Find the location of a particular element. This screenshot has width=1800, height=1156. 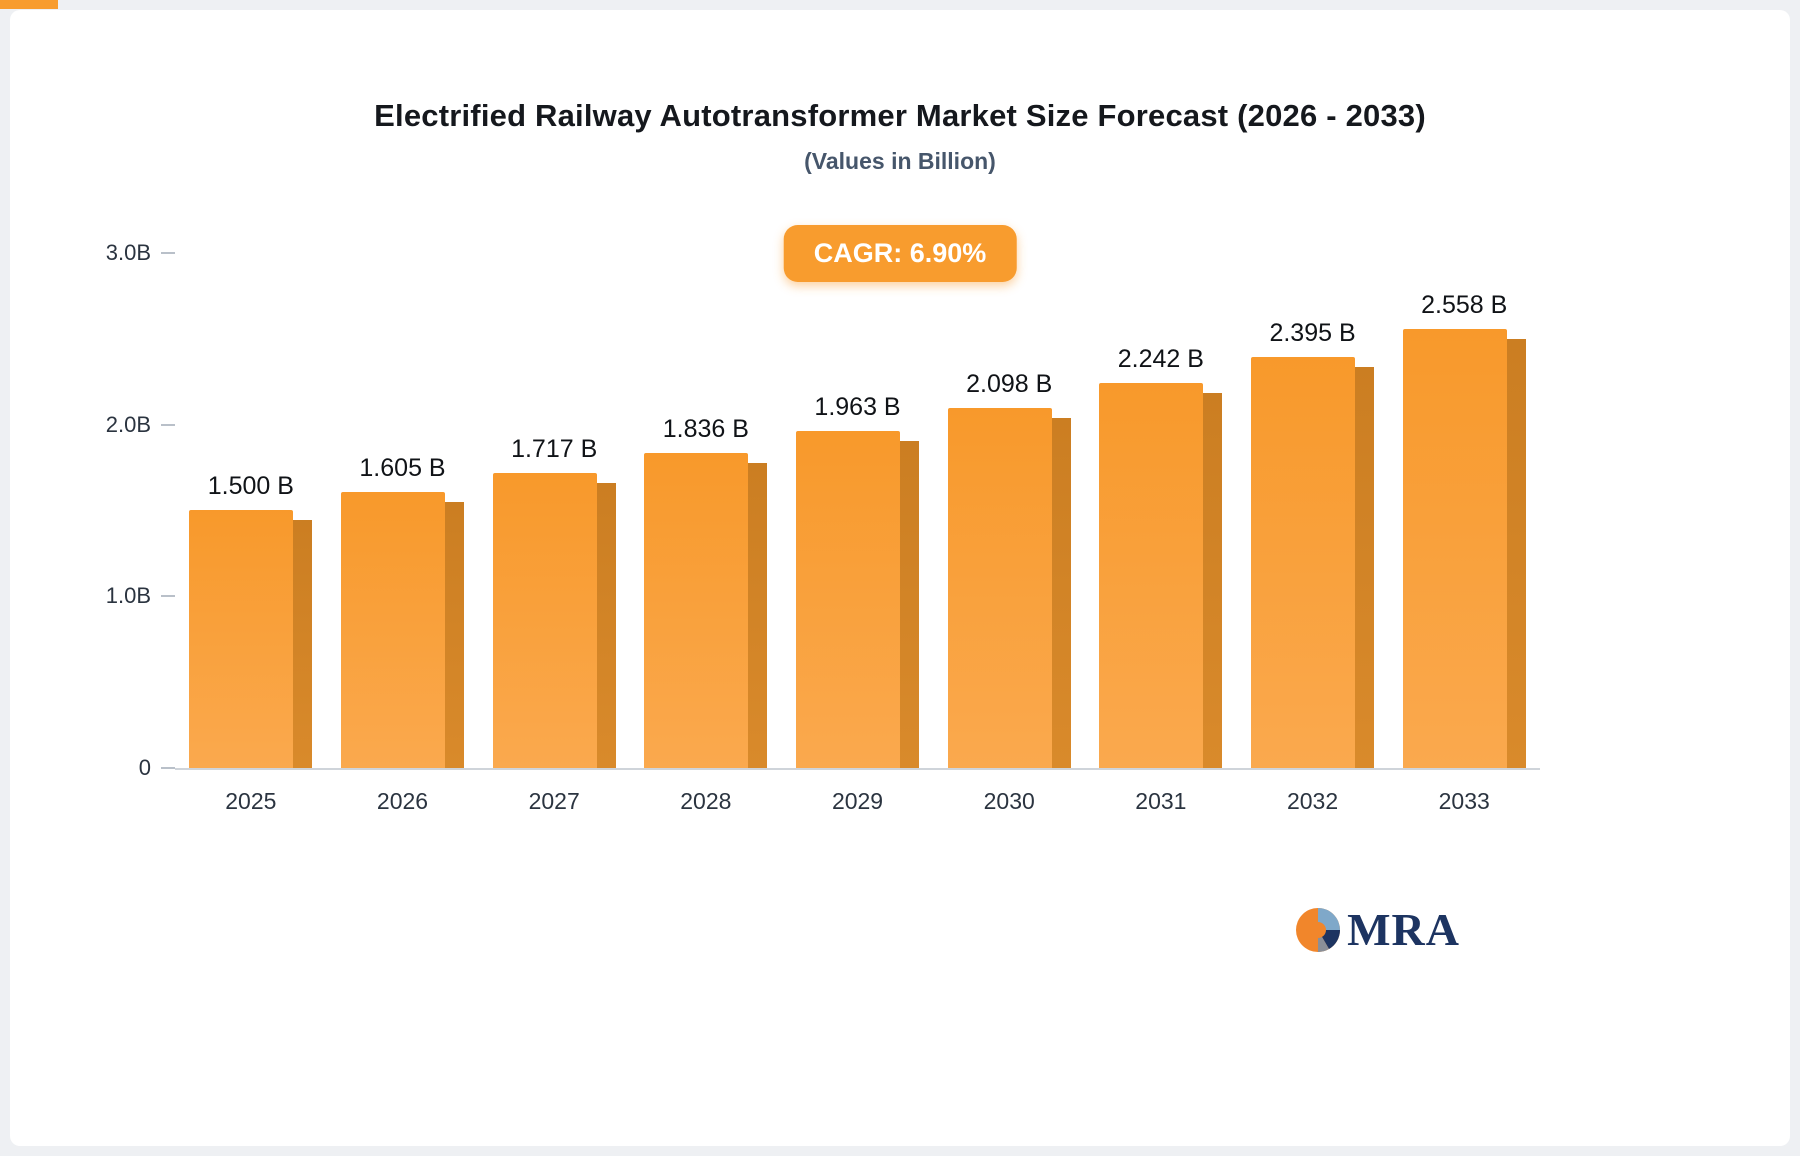

chart-subtitle: (Values in Billion) is located at coordinates (900, 161).